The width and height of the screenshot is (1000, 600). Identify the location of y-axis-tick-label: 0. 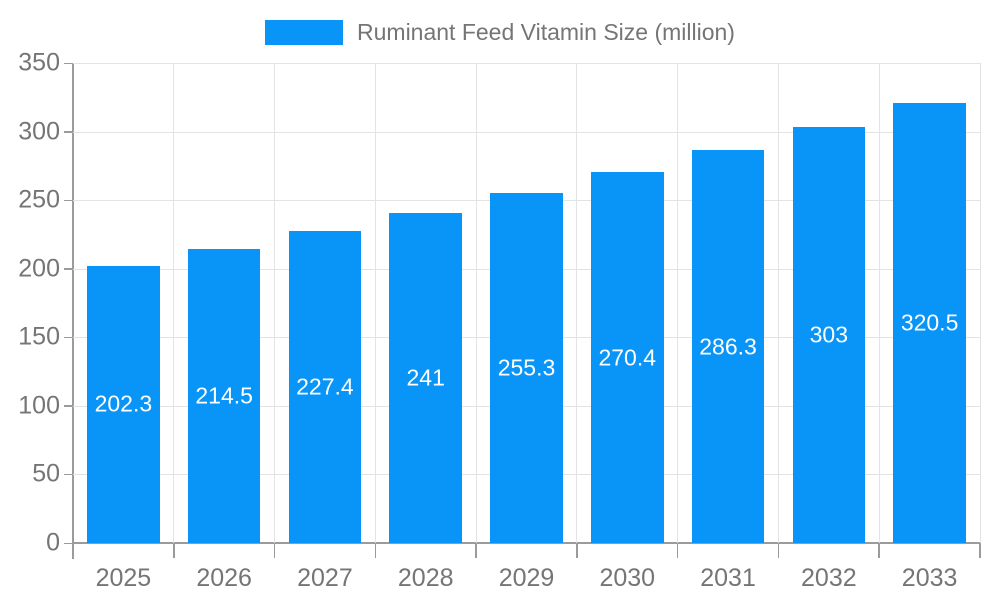
(53, 542).